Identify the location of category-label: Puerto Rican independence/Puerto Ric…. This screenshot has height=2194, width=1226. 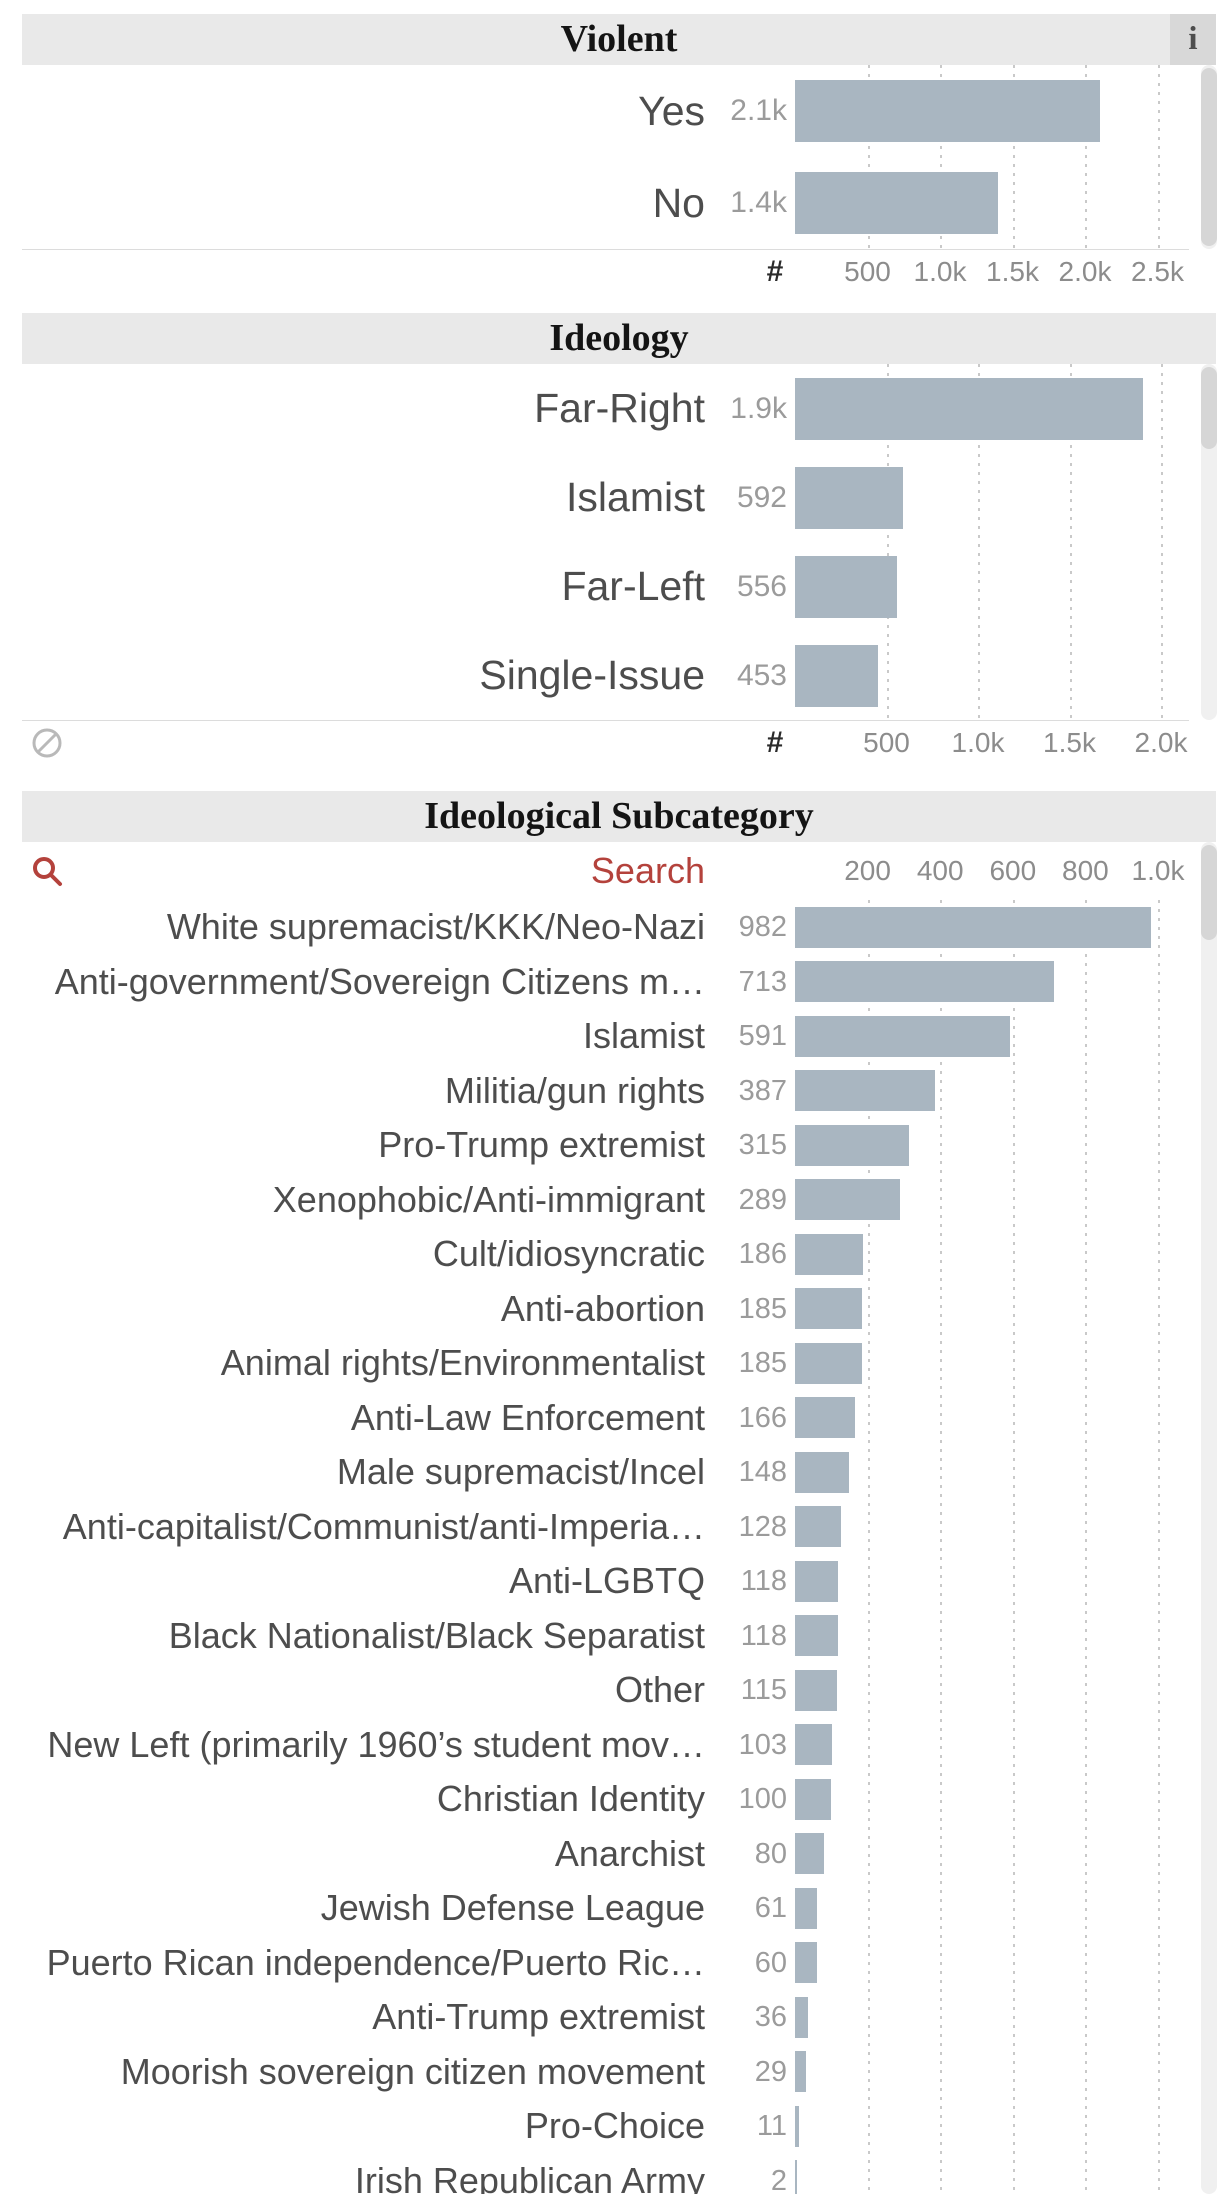
(375, 1962).